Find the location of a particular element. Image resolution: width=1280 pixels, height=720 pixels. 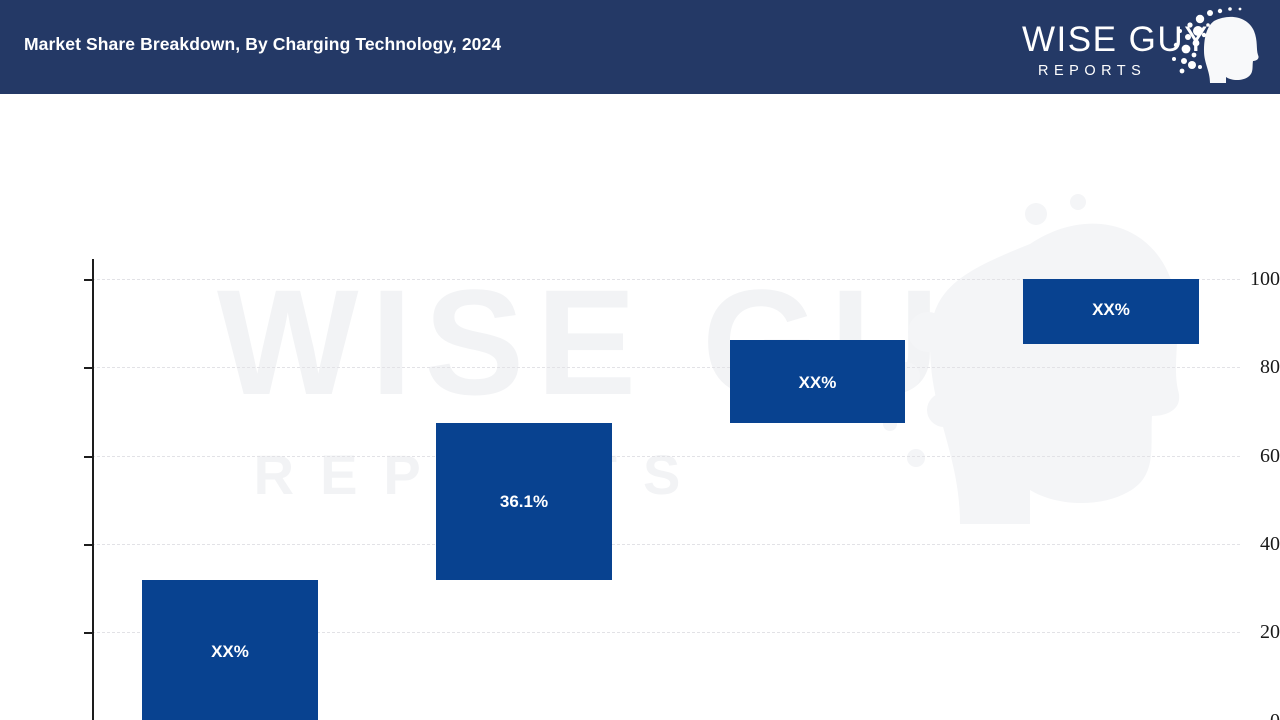

bar-label-dc-fast-charging: 36.1% is located at coordinates (524, 501).